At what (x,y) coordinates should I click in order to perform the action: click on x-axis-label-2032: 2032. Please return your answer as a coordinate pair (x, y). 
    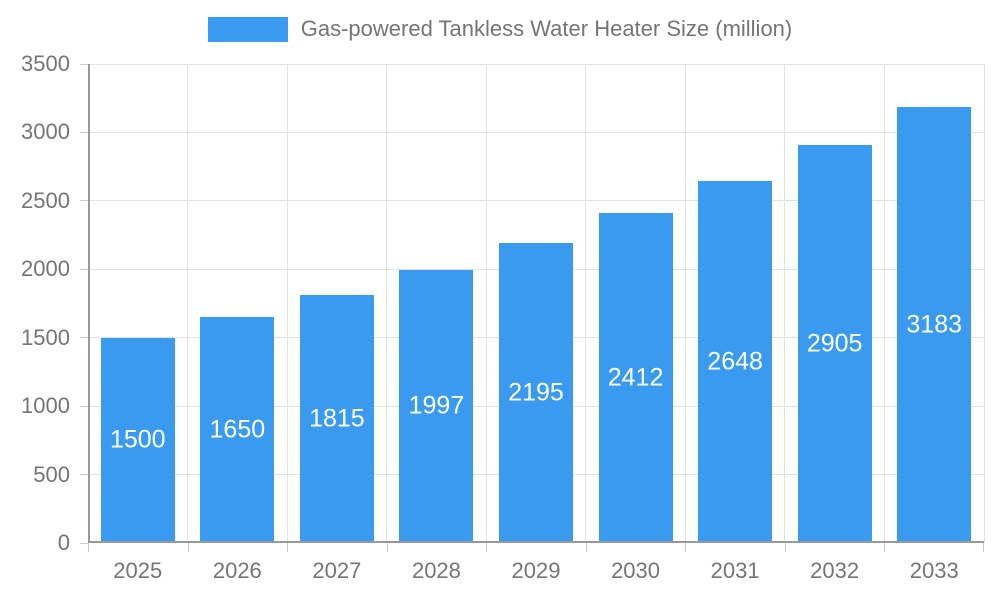
    Looking at the image, I should click on (835, 570).